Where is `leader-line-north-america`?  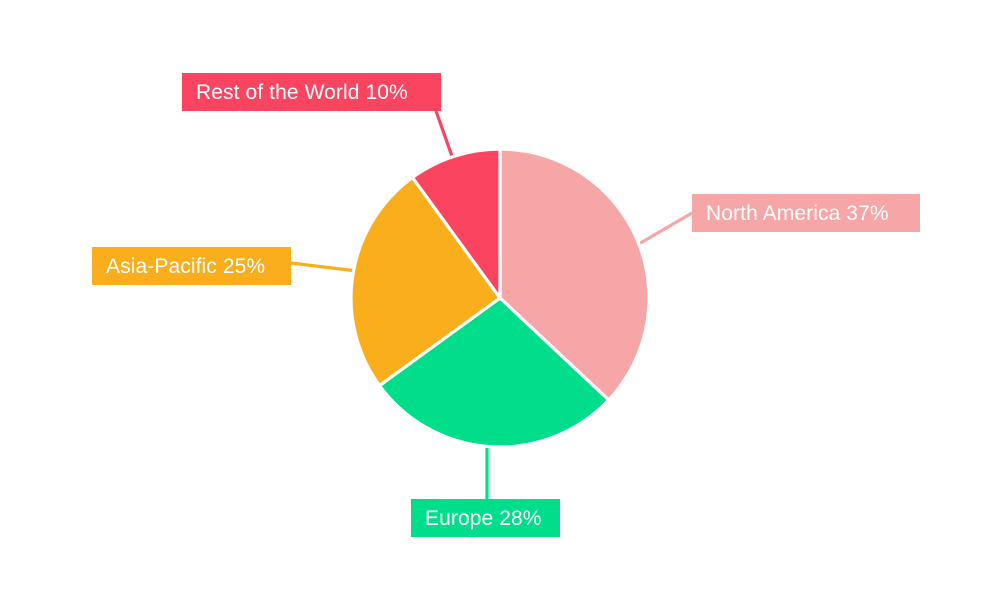
leader-line-north-america is located at coordinates (664, 229).